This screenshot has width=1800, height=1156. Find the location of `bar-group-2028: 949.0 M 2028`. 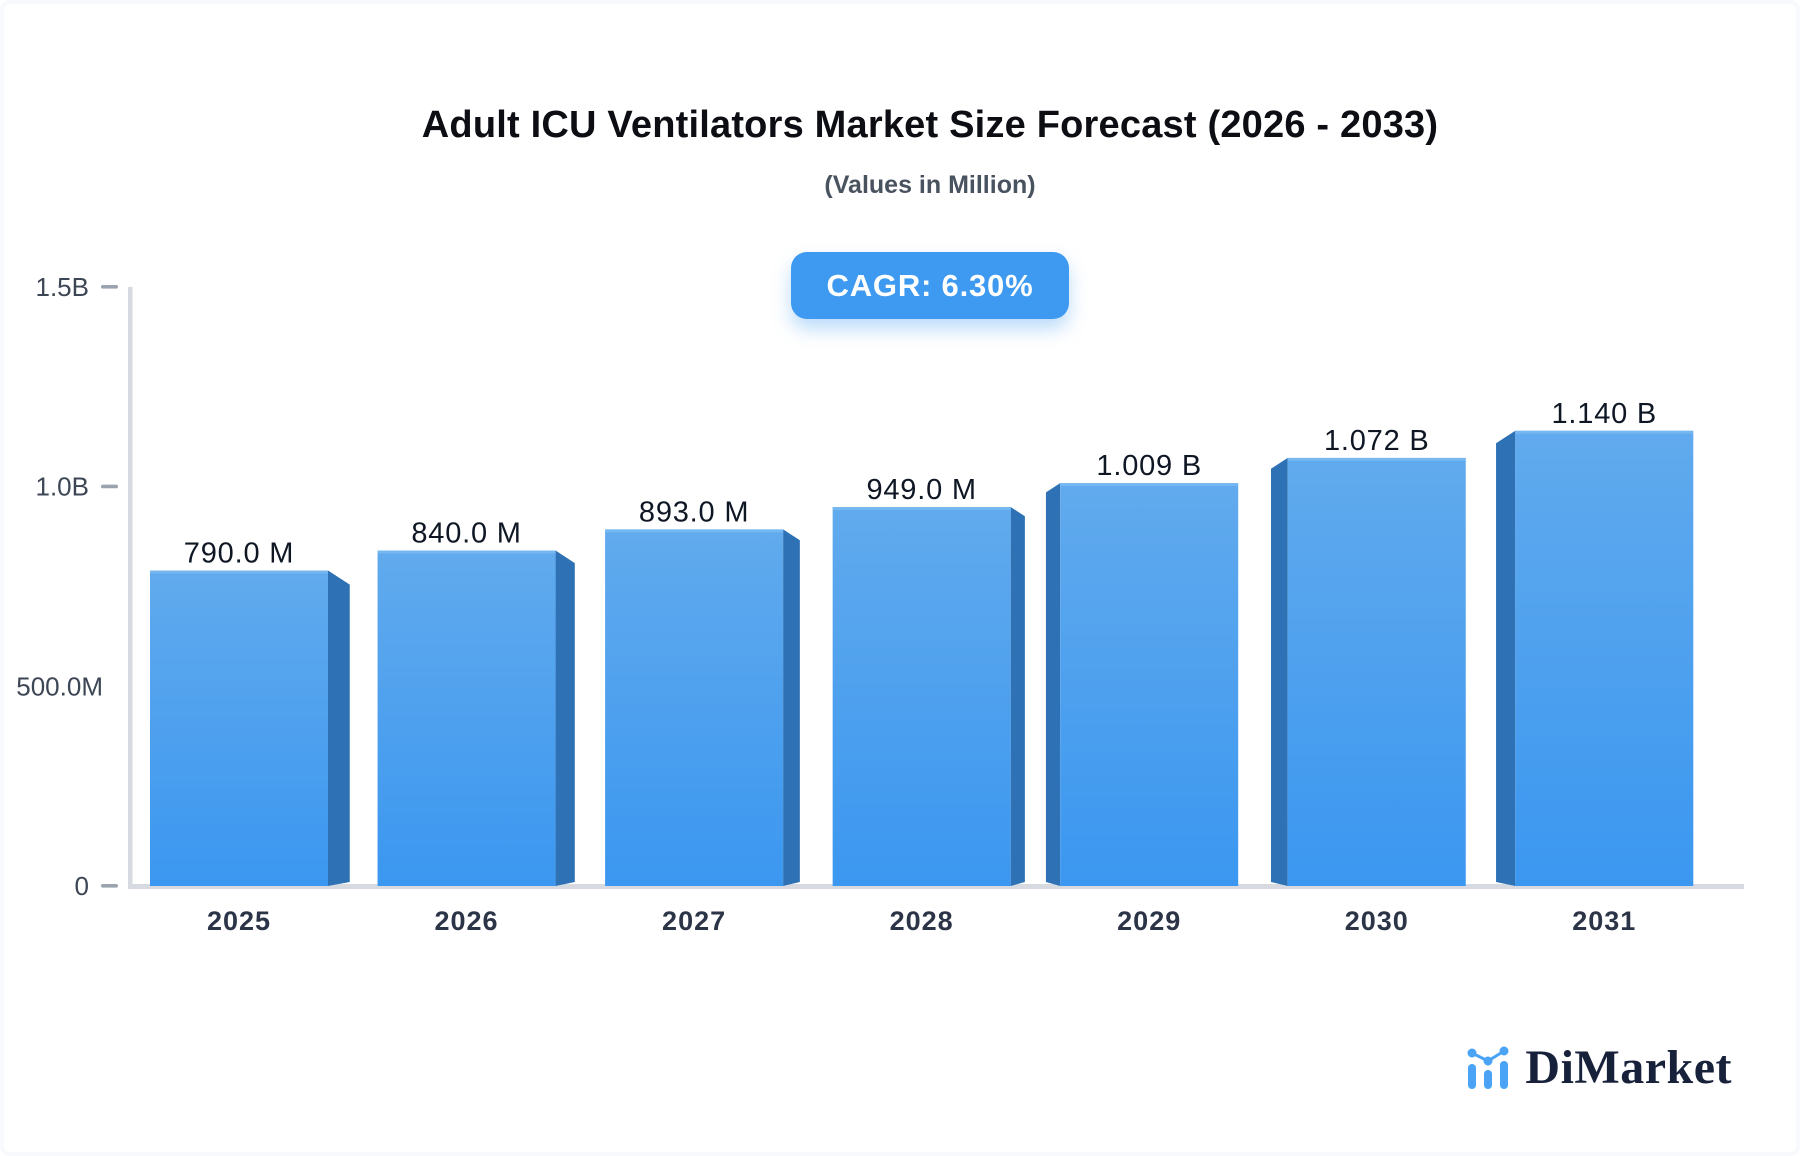

bar-group-2028: 949.0 M 2028 is located at coordinates (928, 705).